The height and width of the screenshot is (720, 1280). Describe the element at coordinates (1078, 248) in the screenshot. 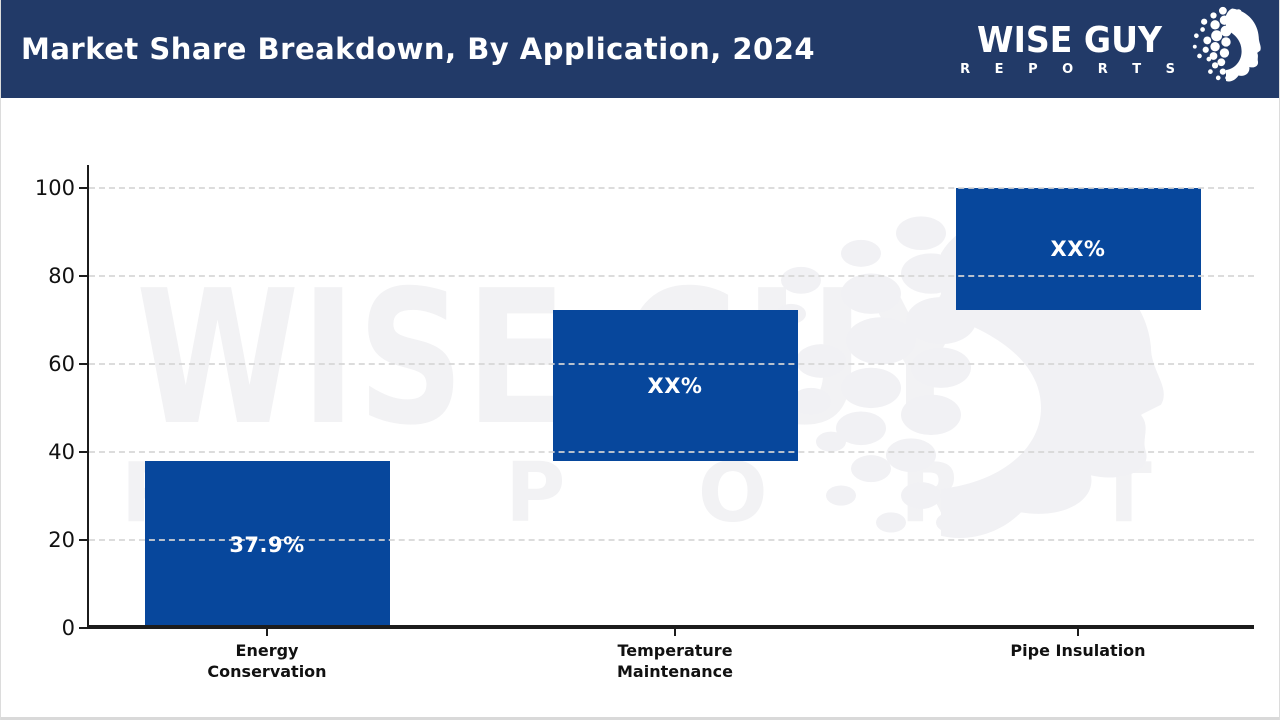

I see `bar-value-label-2: XX%` at that location.